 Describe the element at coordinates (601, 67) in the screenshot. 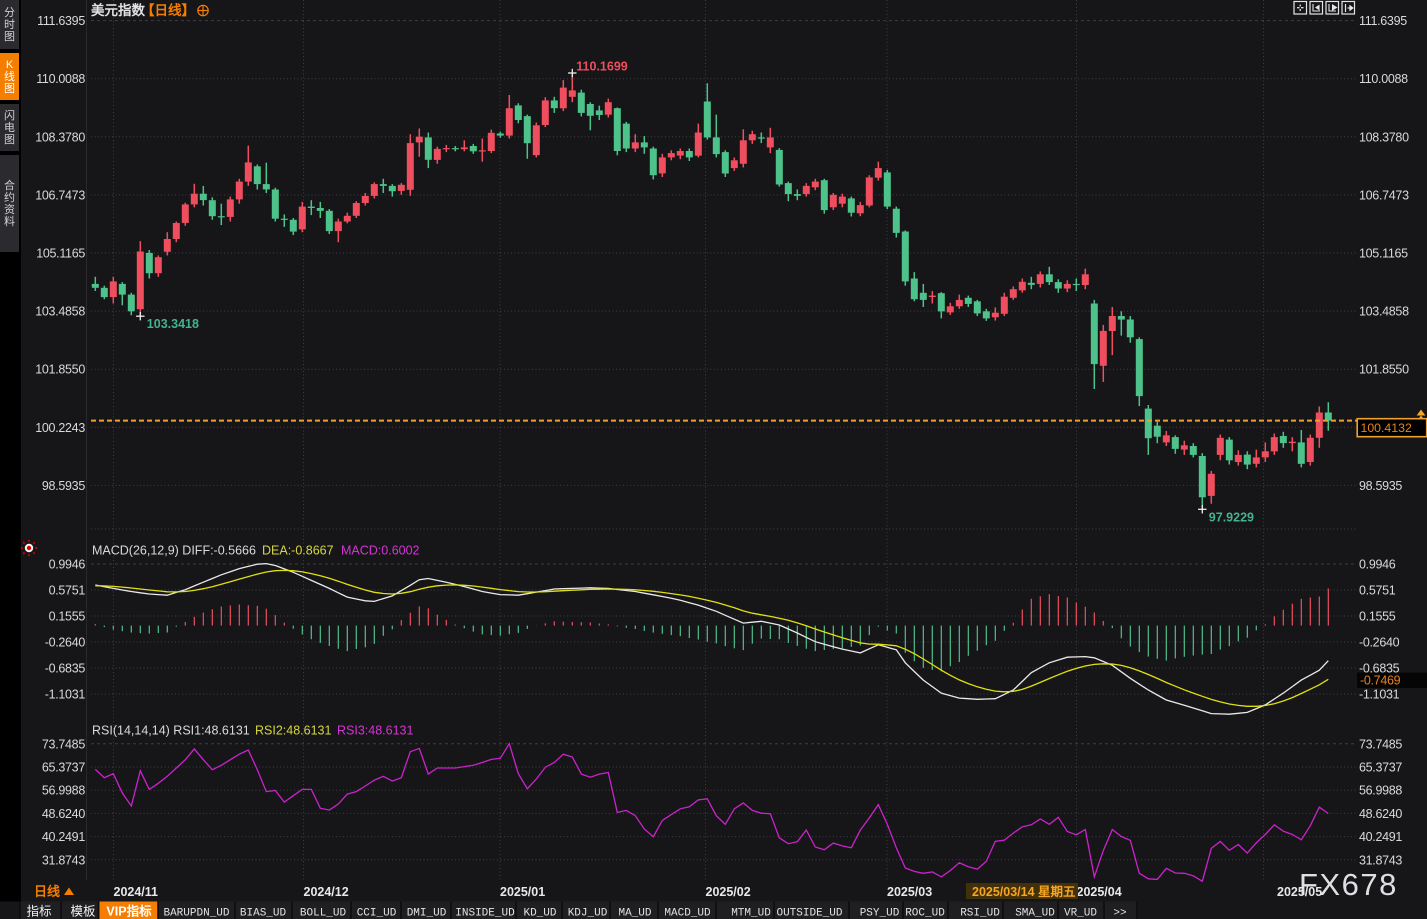

I see `svg-text: 110.1699` at that location.